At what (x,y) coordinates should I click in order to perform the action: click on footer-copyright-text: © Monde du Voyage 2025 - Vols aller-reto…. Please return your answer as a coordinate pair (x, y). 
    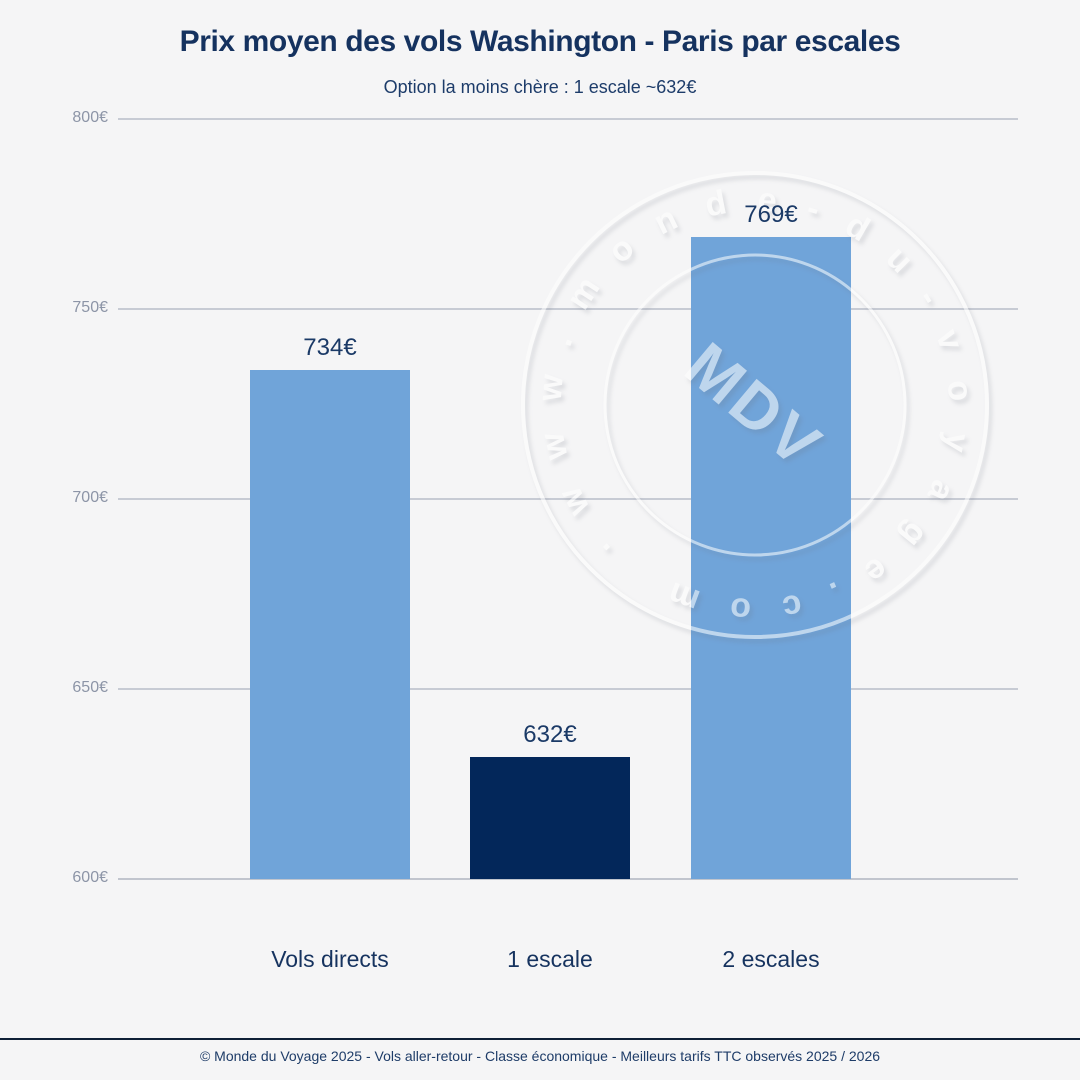
    Looking at the image, I should click on (540, 1056).